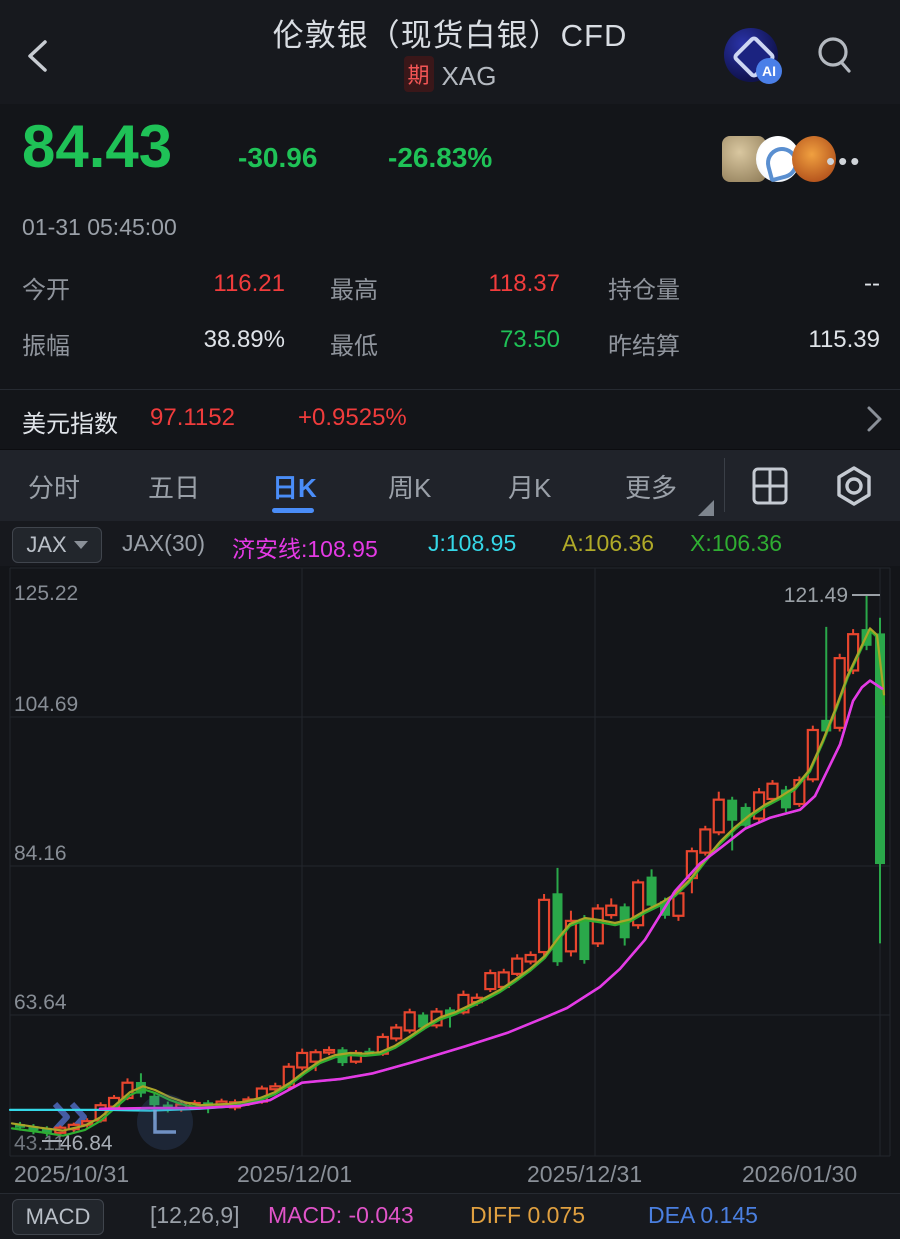 The height and width of the screenshot is (1239, 900). I want to click on search-button, so click(835, 55).